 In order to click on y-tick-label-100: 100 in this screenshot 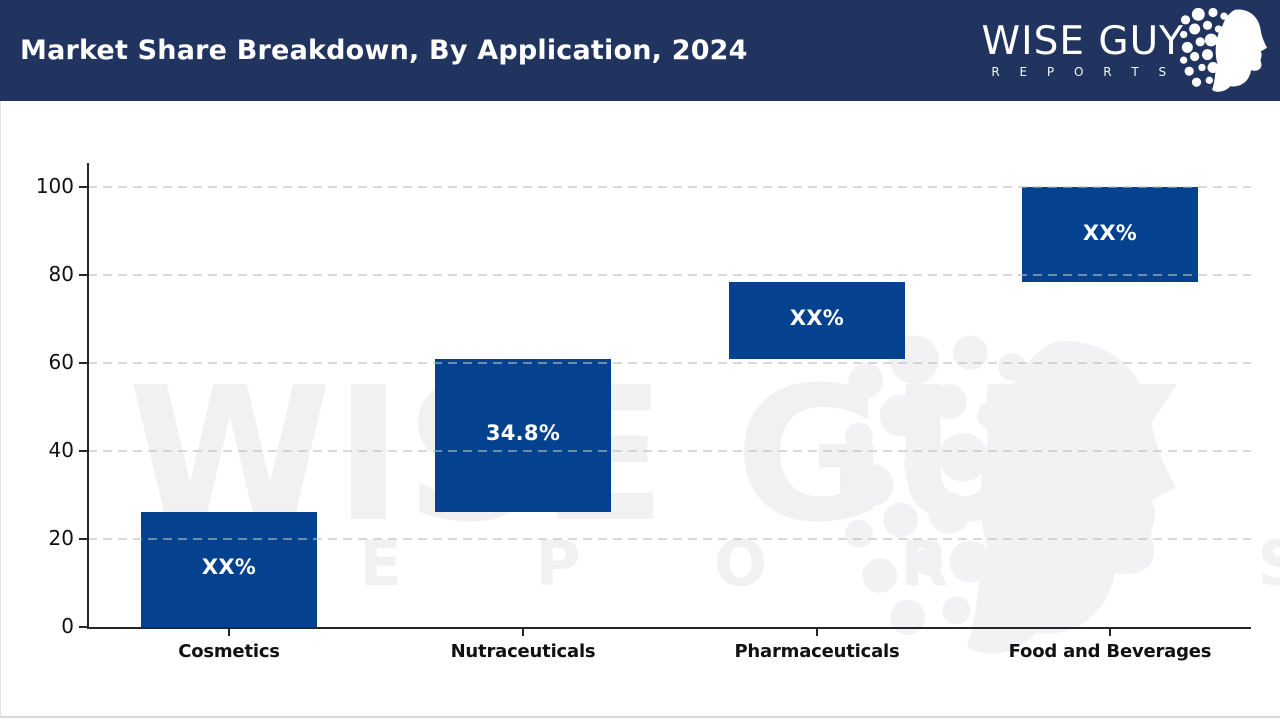, I will do `click(54, 186)`.